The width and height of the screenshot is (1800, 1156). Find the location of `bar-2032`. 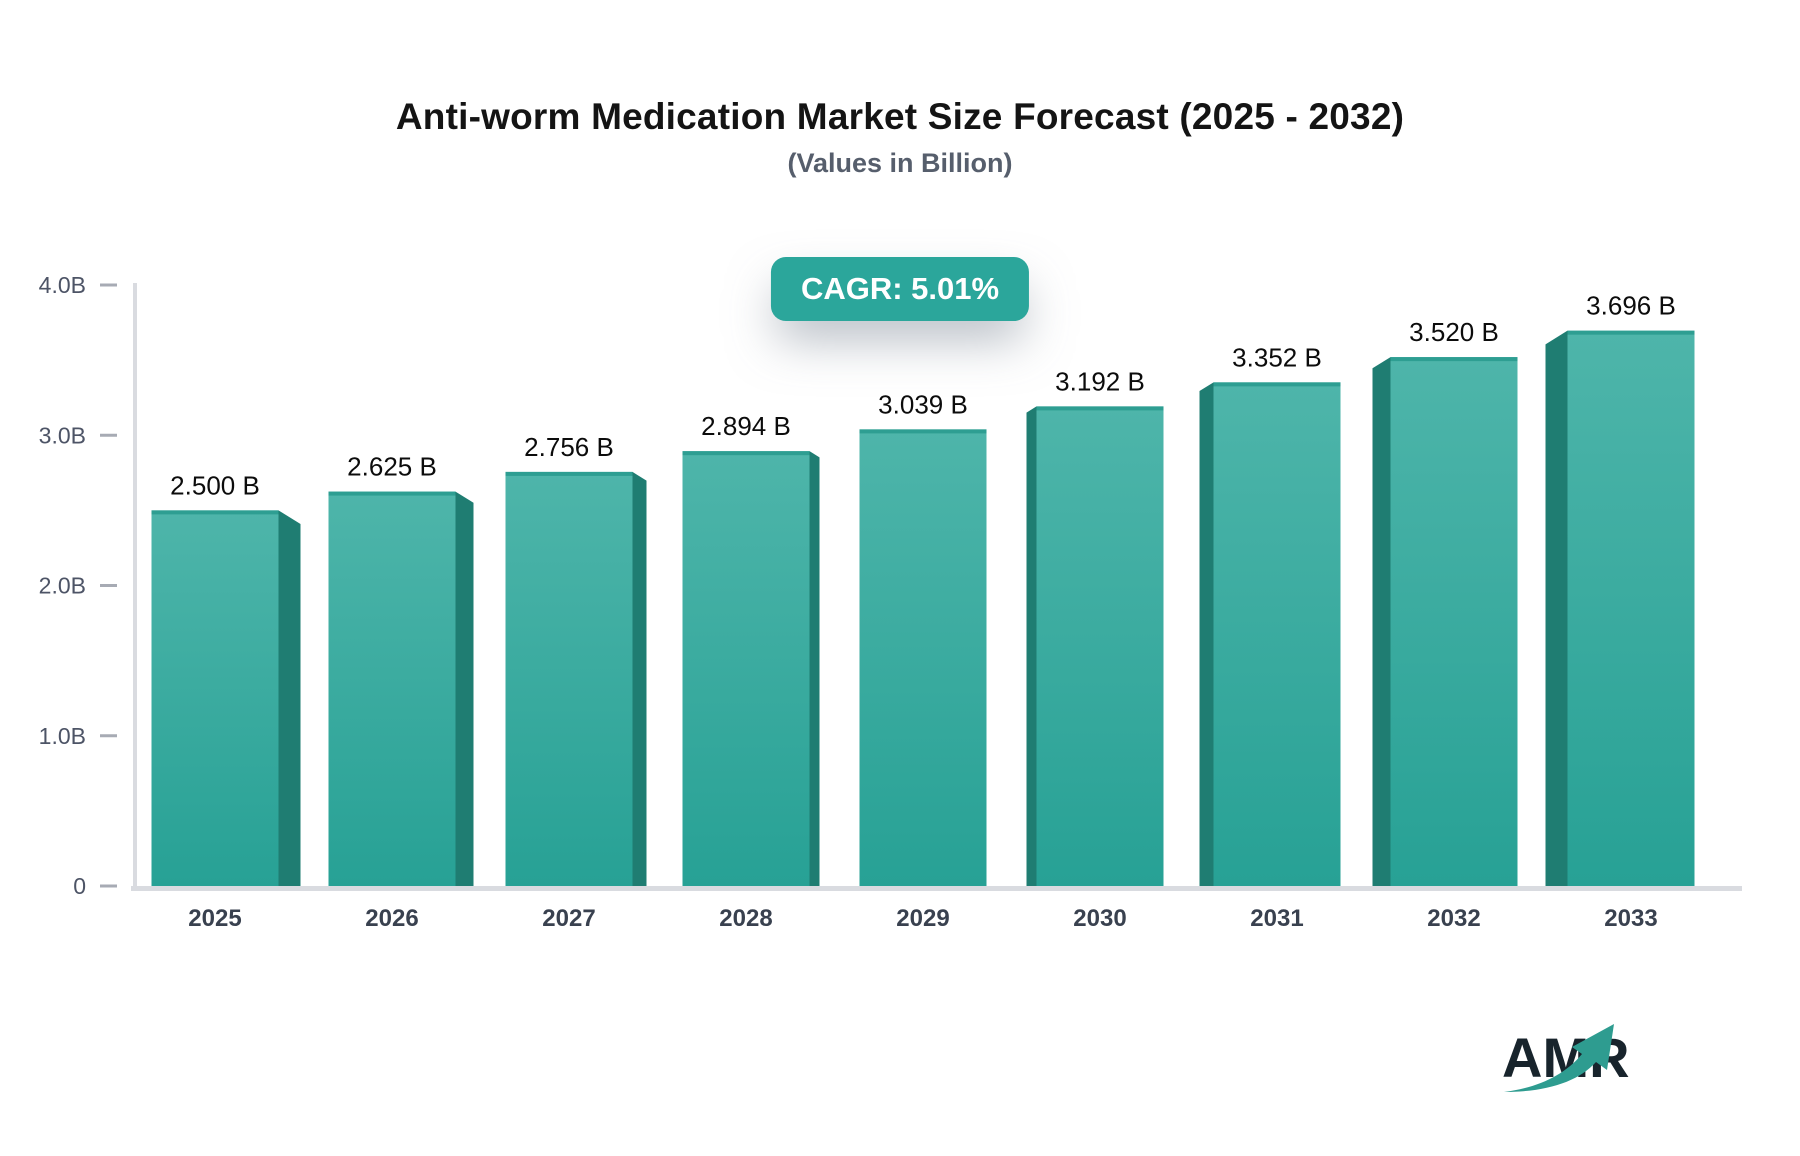

bar-2032 is located at coordinates (1445, 621).